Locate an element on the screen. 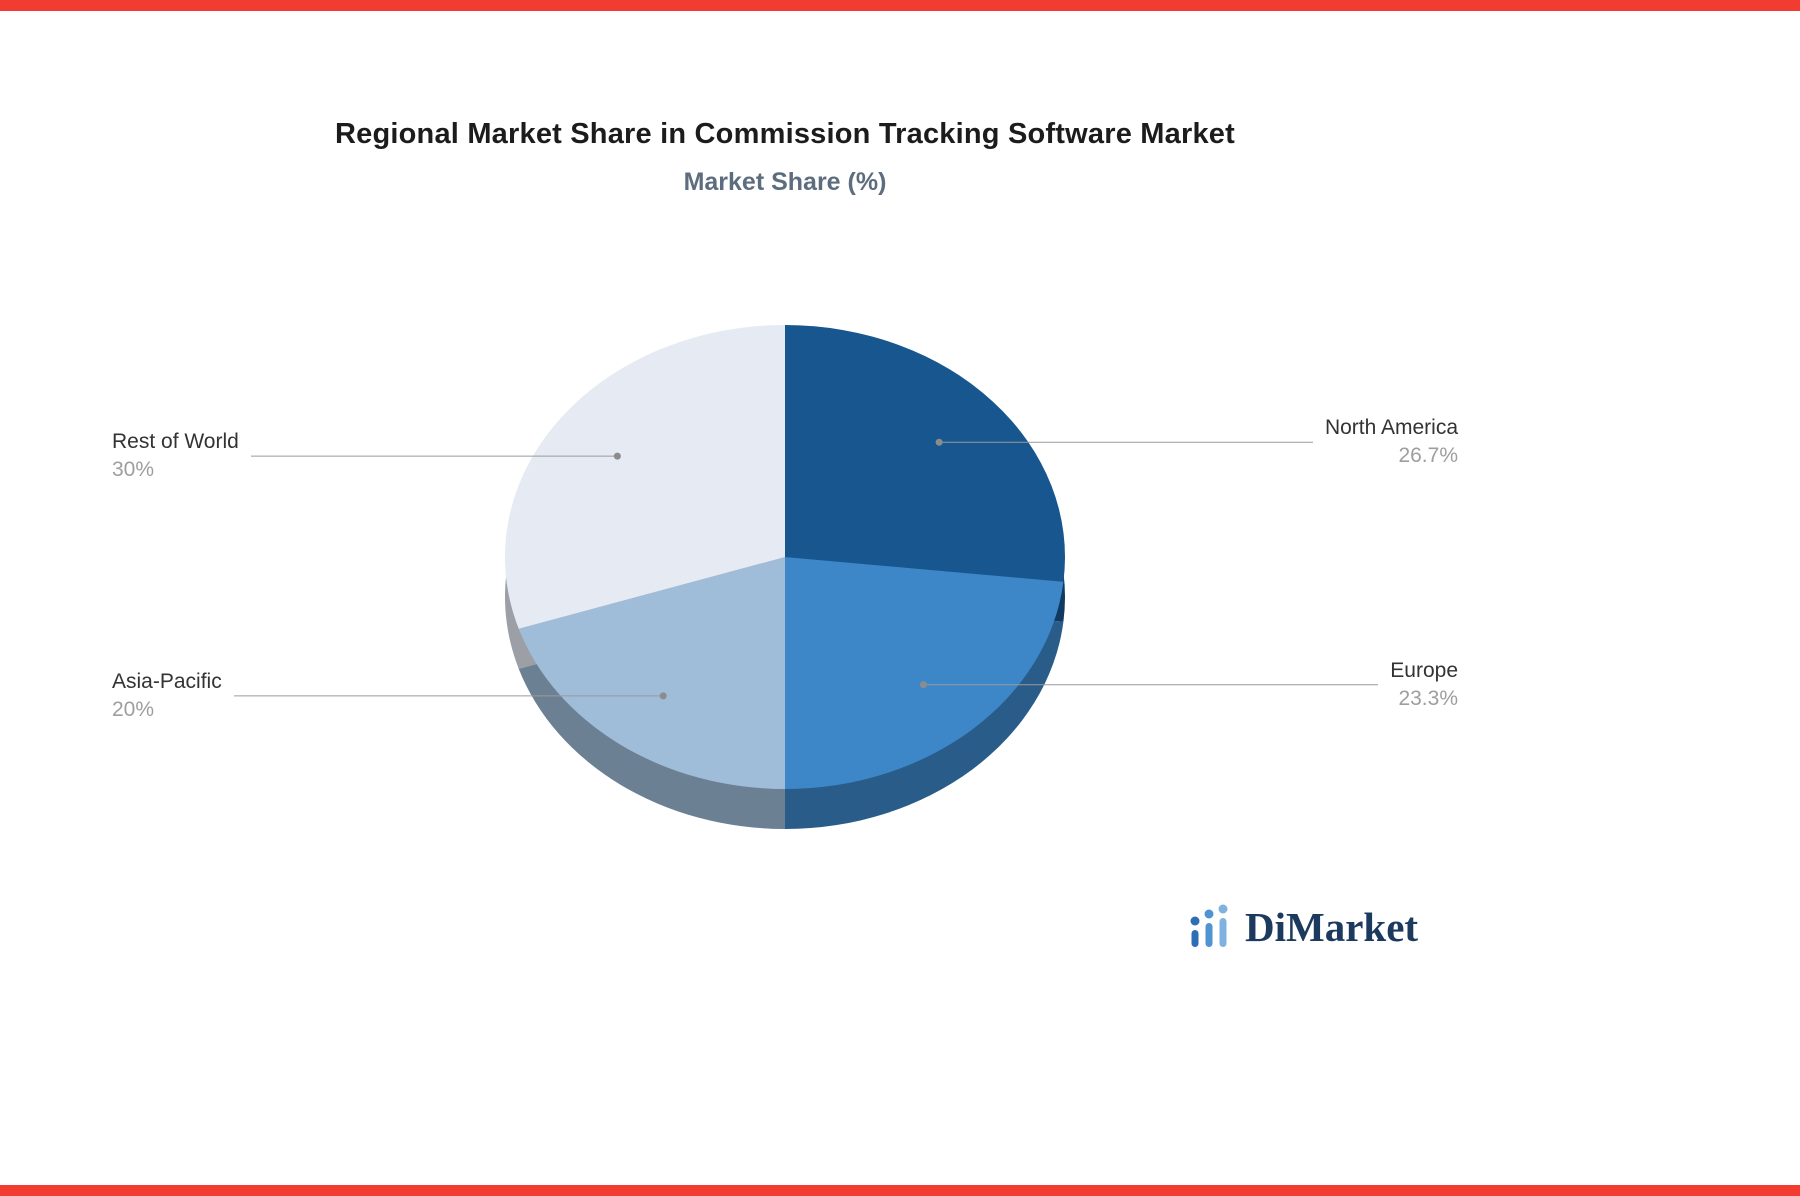  slice-label-name: North America is located at coordinates (1391, 428).